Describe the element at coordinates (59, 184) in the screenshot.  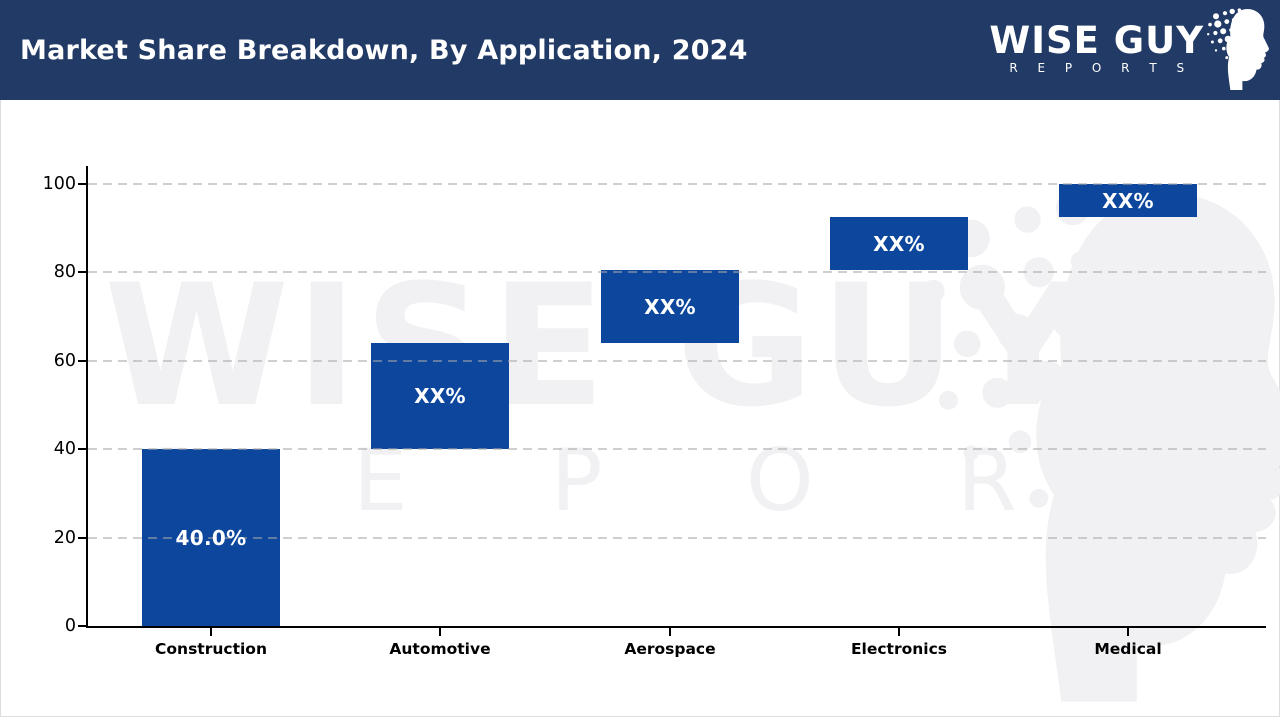
I see `y-tick-label: 100` at that location.